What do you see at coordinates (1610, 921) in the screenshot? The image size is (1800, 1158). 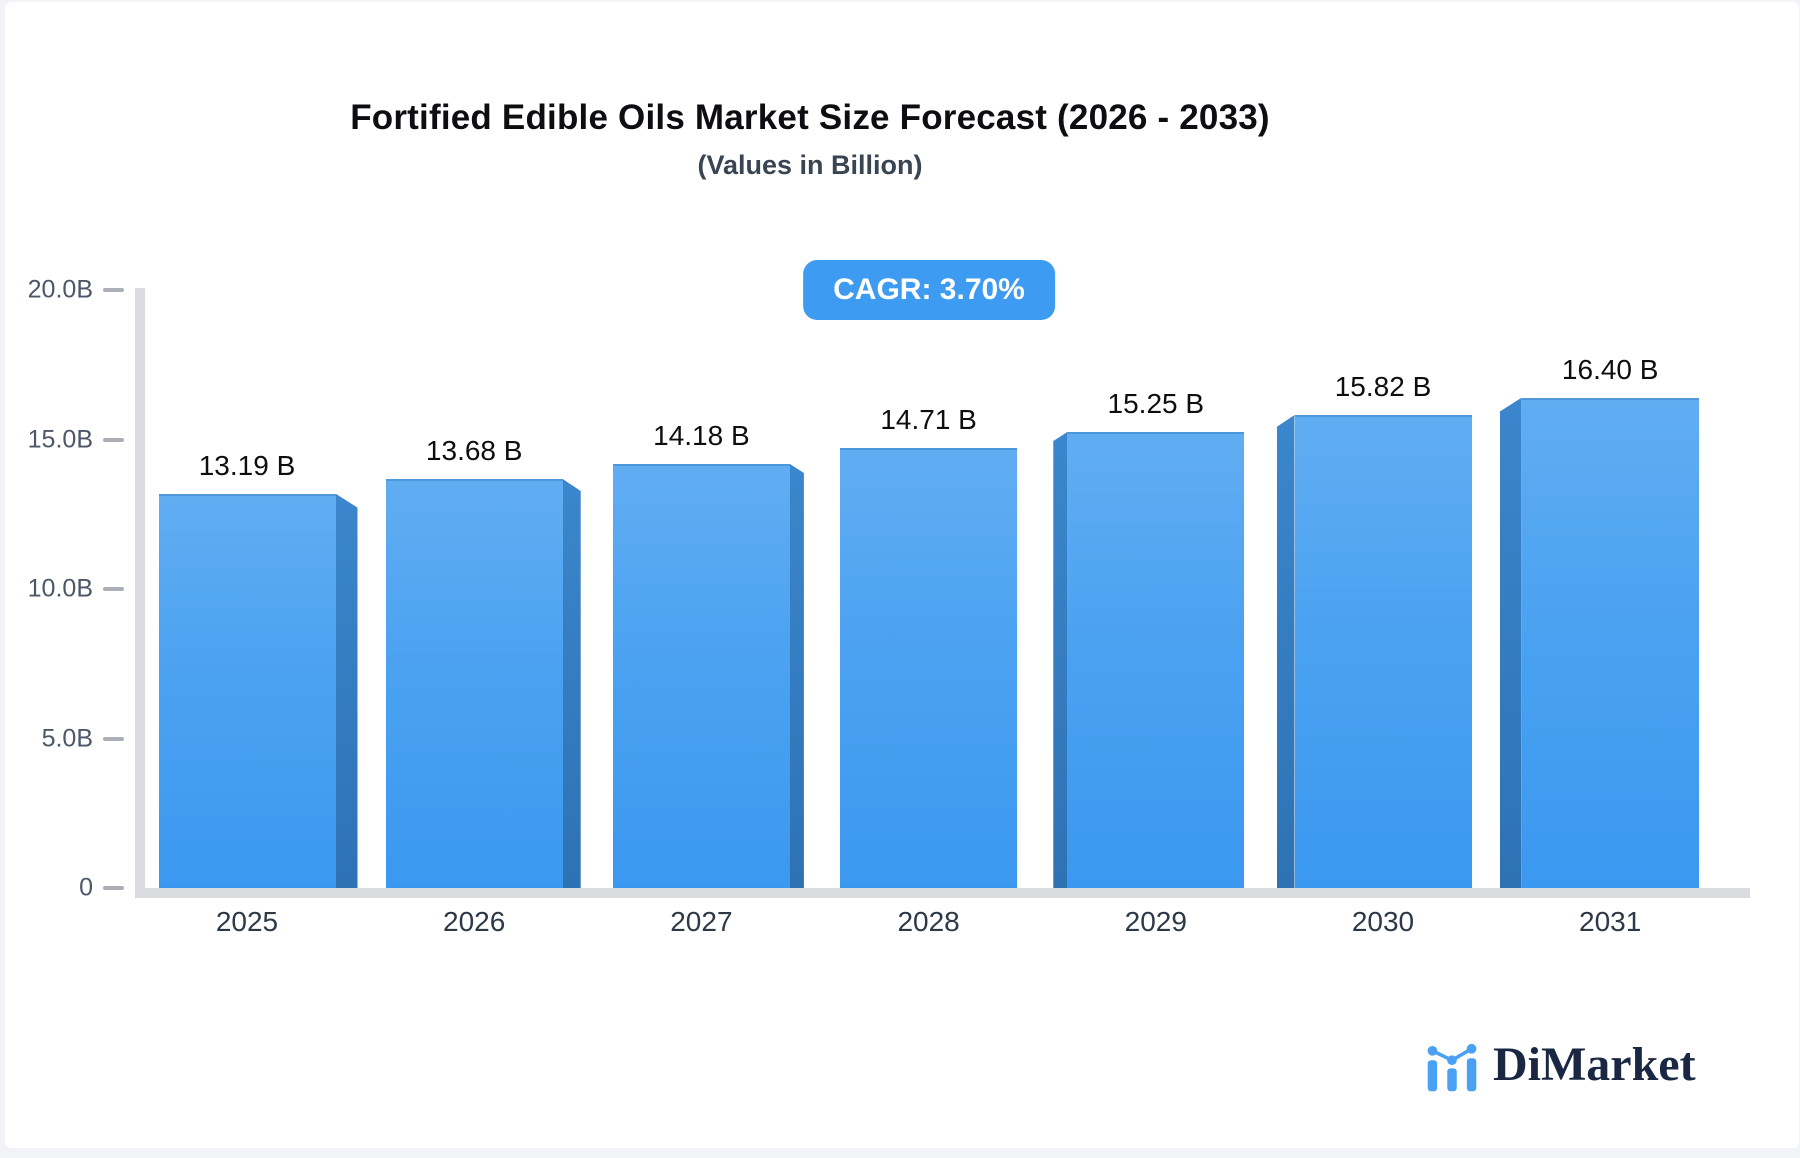 I see `x-axis-label-2031: 2031` at bounding box center [1610, 921].